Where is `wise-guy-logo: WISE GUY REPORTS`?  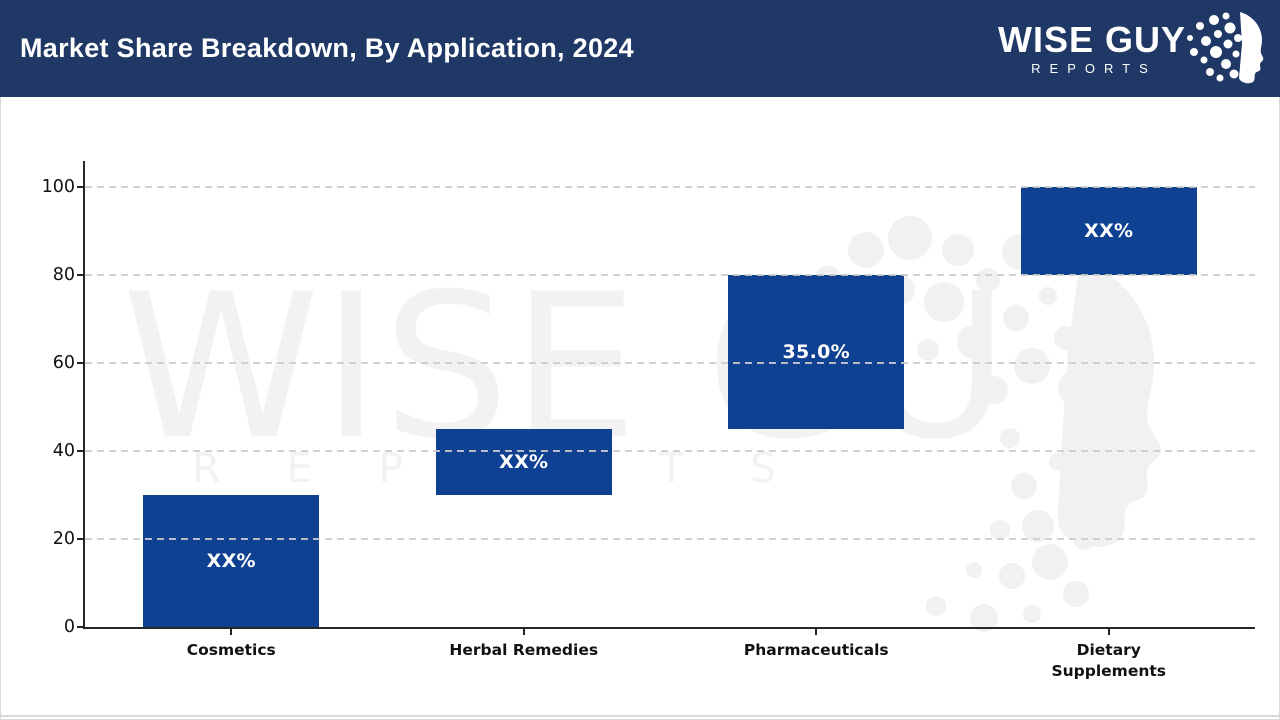
wise-guy-logo: WISE GUY REPORTS is located at coordinates (1132, 49).